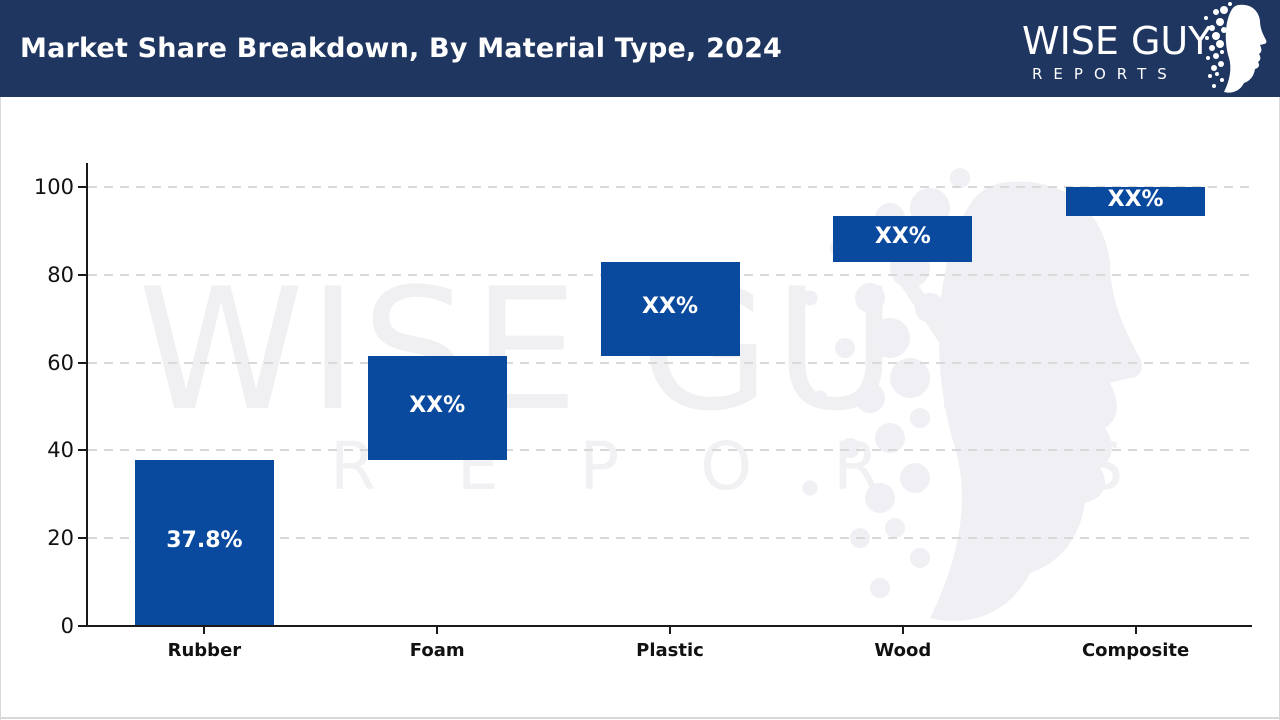 The height and width of the screenshot is (720, 1280). I want to click on bar-rubber, so click(204, 543).